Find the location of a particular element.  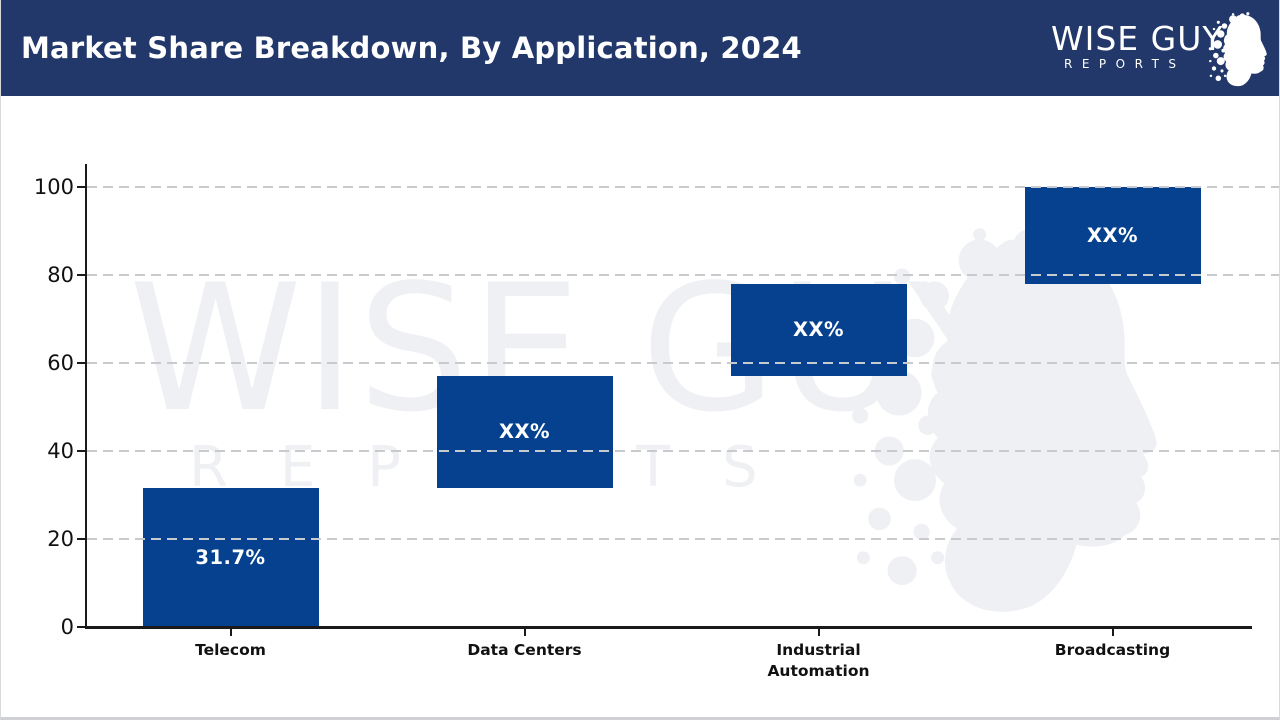

y-axis-tick-label: 20 is located at coordinates (60, 539).